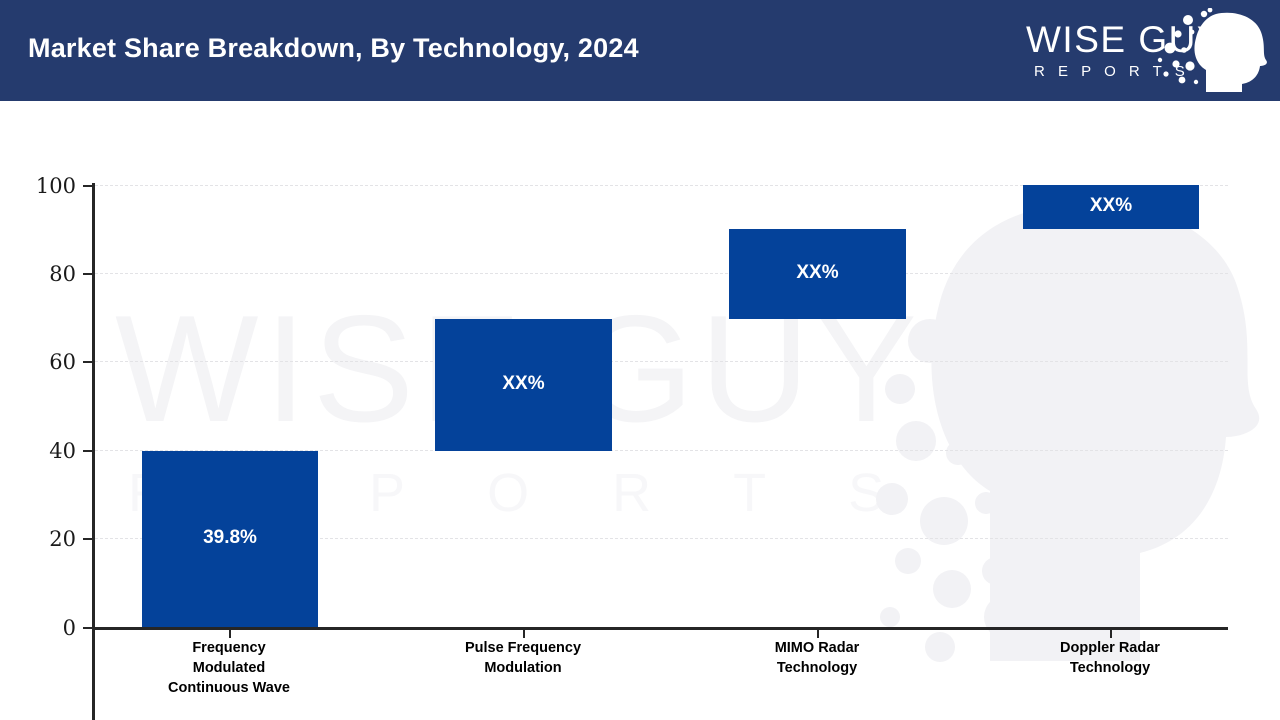 The height and width of the screenshot is (720, 1280). What do you see at coordinates (62, 274) in the screenshot?
I see `ytick-label-80: 80` at bounding box center [62, 274].